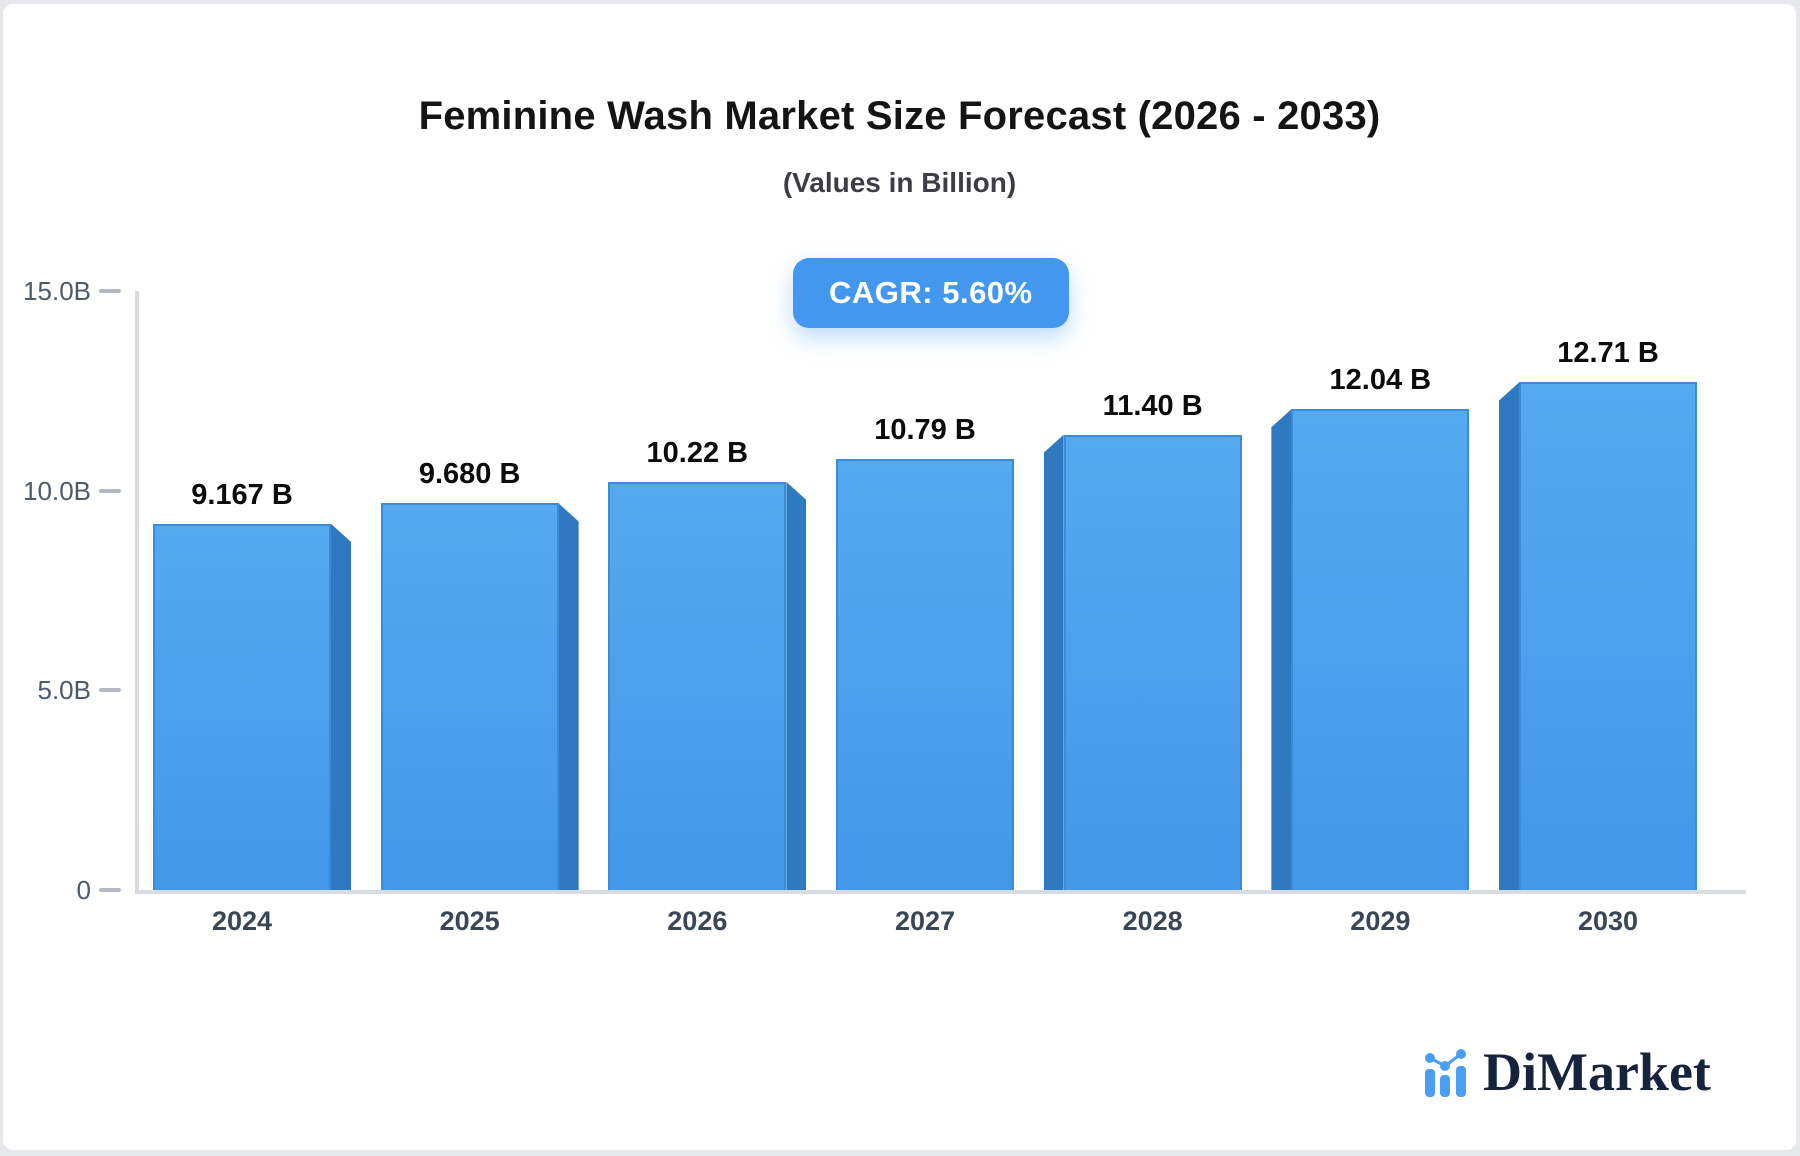  Describe the element at coordinates (1509, 636) in the screenshot. I see `bar-side-face-2030` at that location.